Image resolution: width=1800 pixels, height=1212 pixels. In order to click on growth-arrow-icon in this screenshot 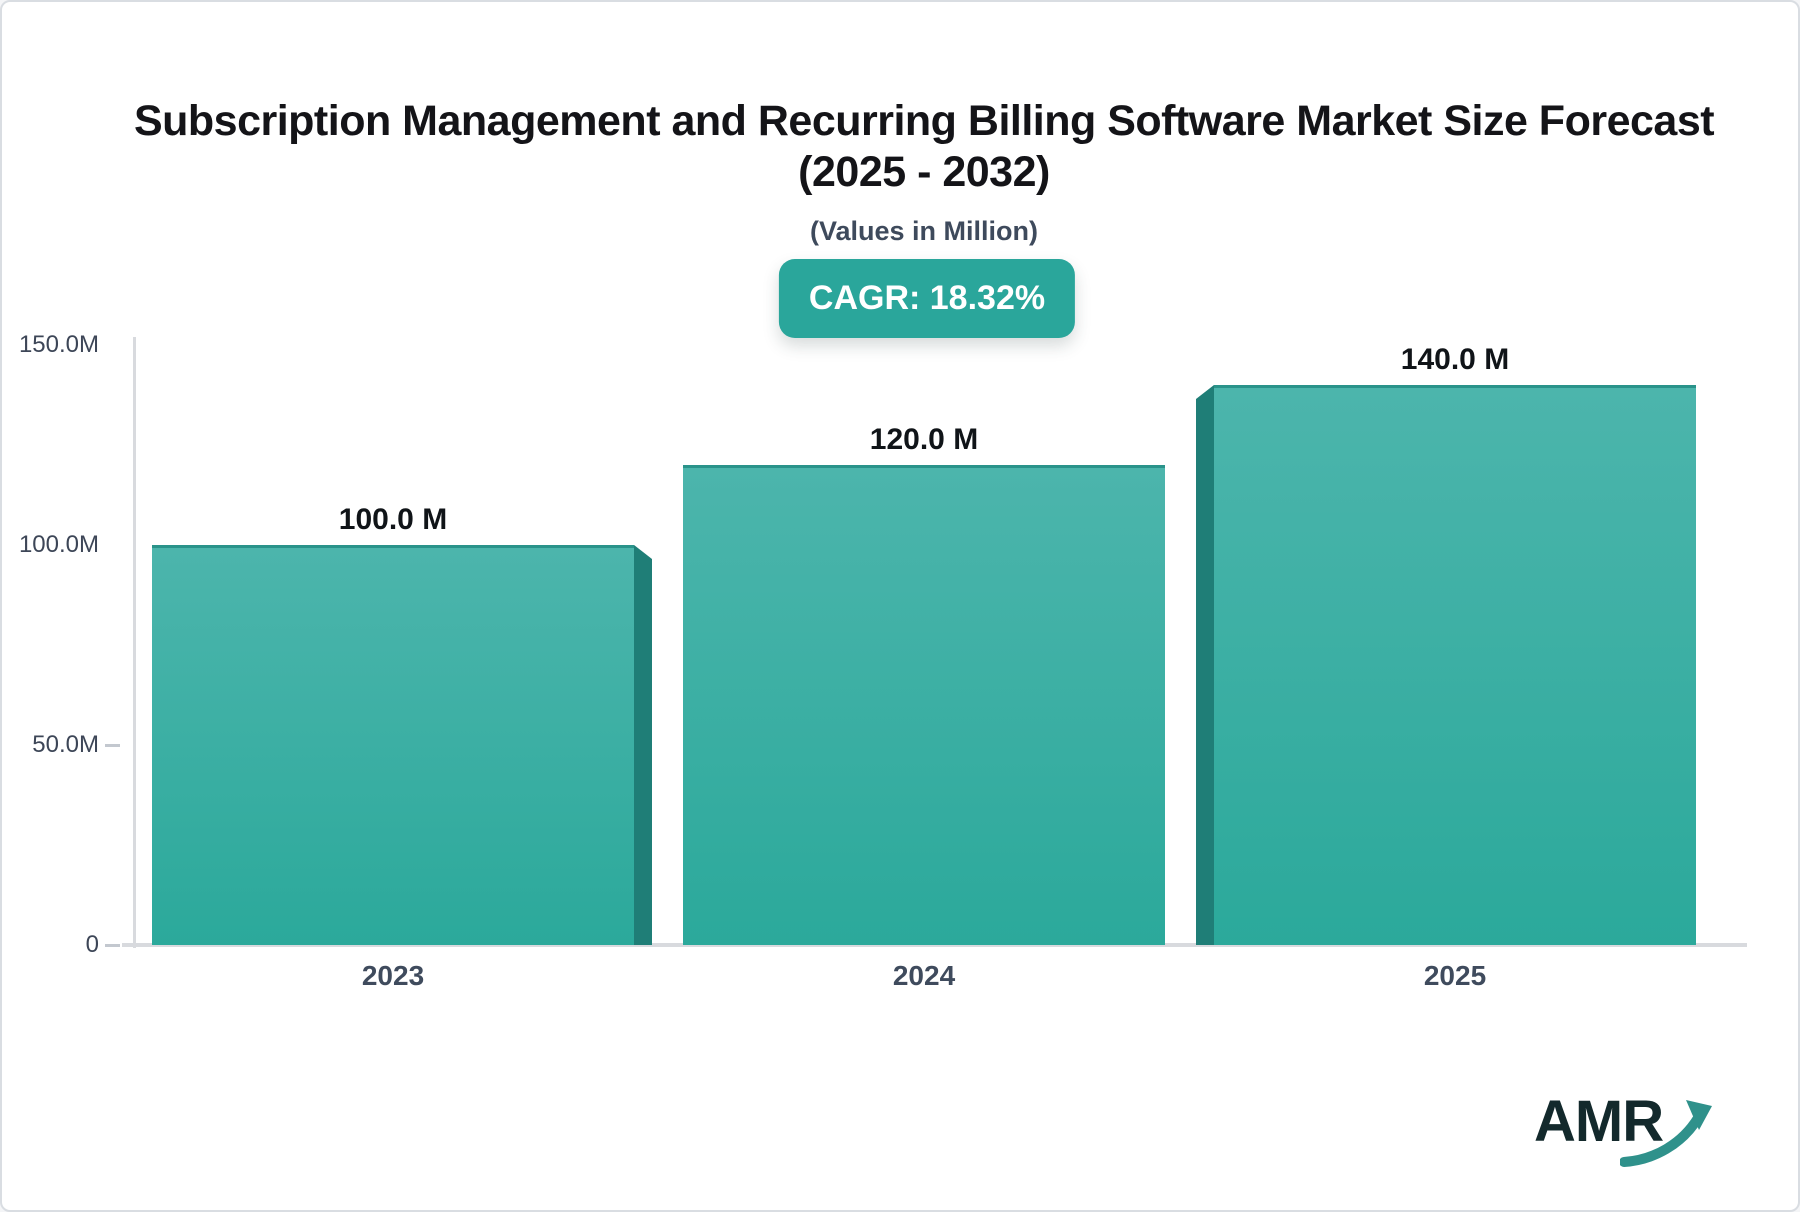, I will do `click(1666, 1133)`.